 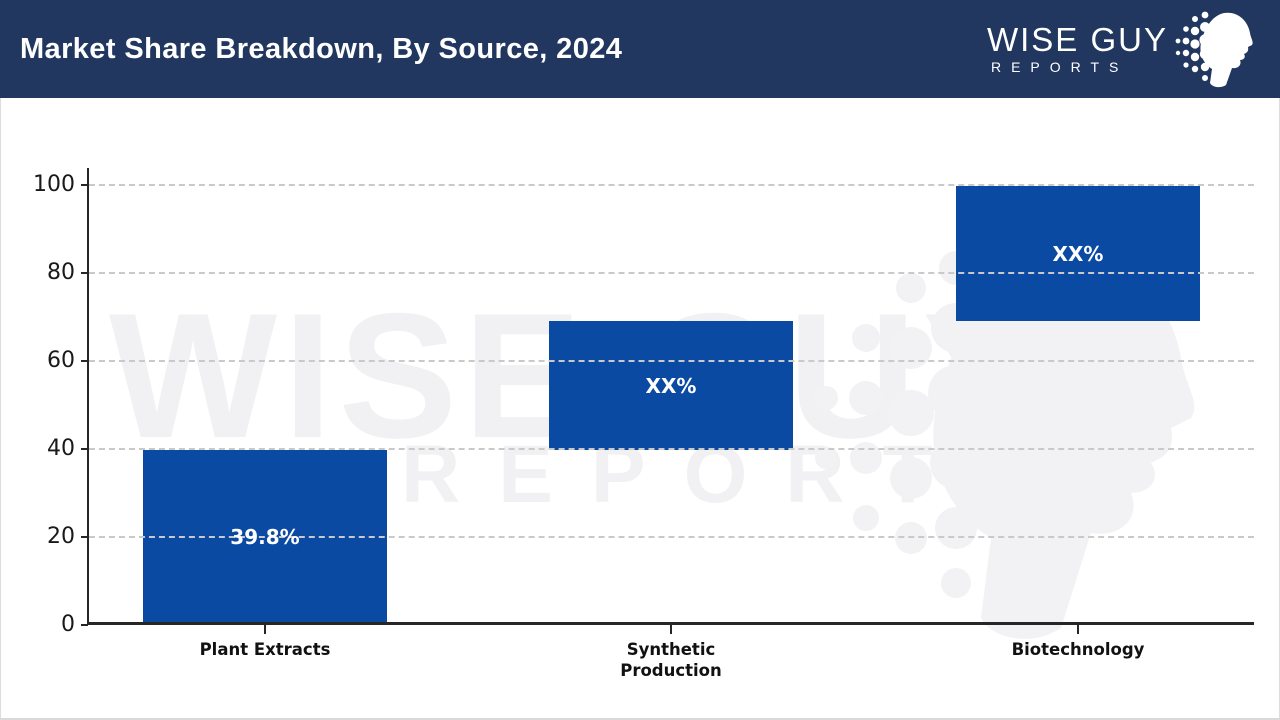 I want to click on x-category-label: Biotechnology, so click(x=1078, y=649).